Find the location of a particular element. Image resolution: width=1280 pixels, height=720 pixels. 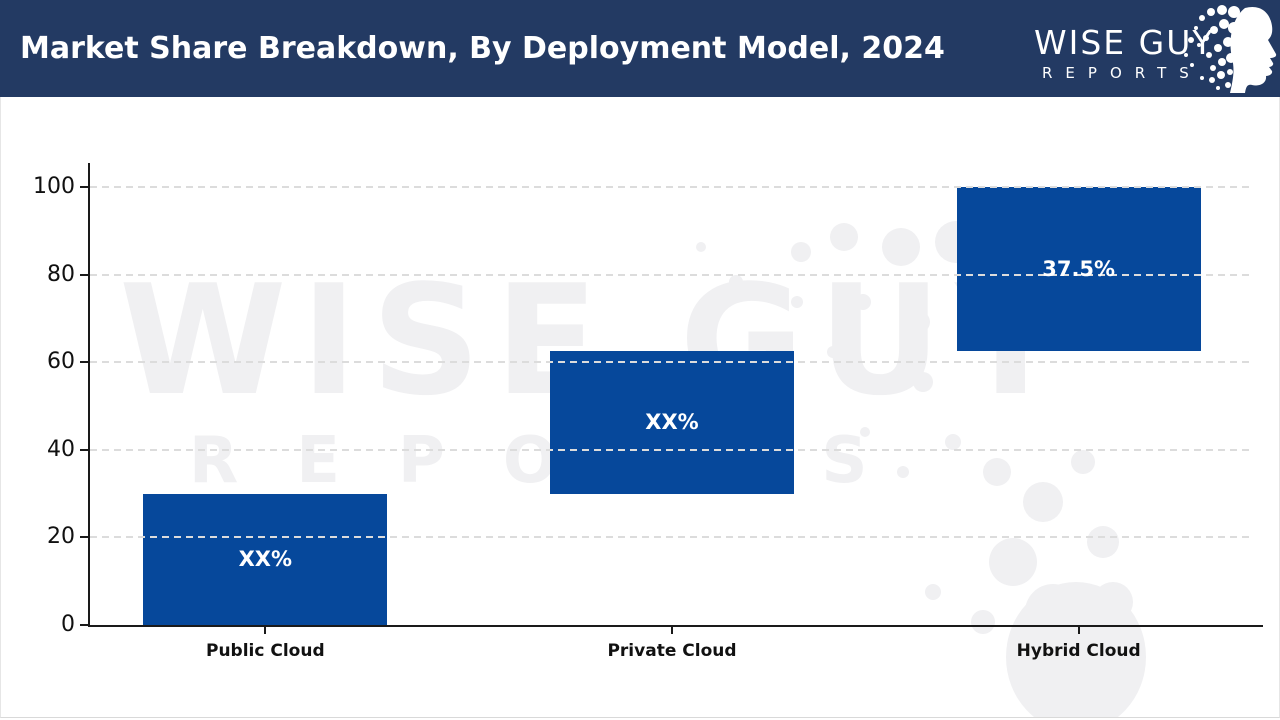

y-axis-spine is located at coordinates (89, 395).